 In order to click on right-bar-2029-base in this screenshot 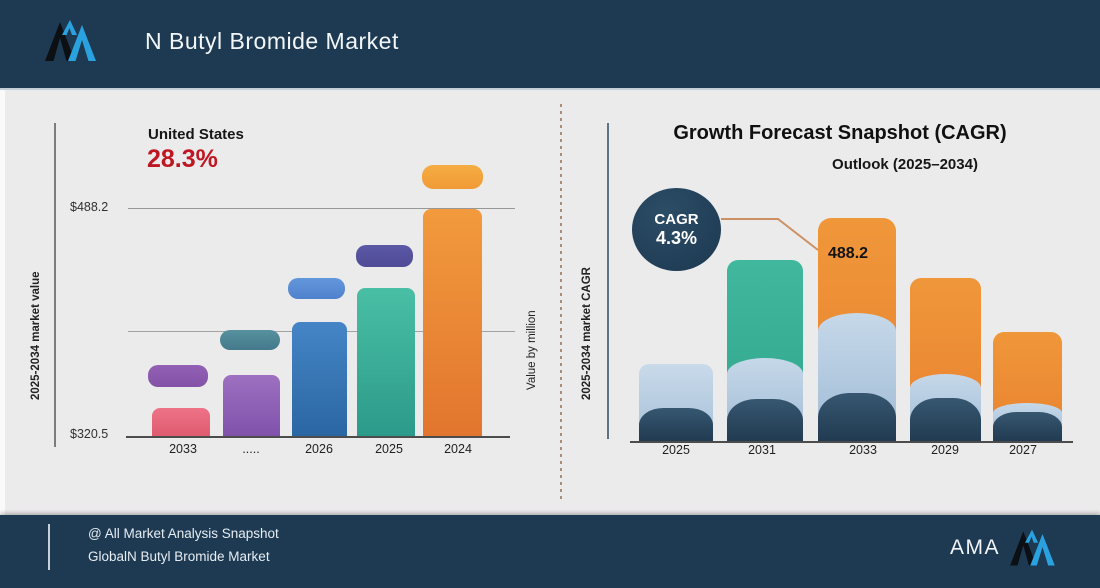, I will do `click(945, 420)`.